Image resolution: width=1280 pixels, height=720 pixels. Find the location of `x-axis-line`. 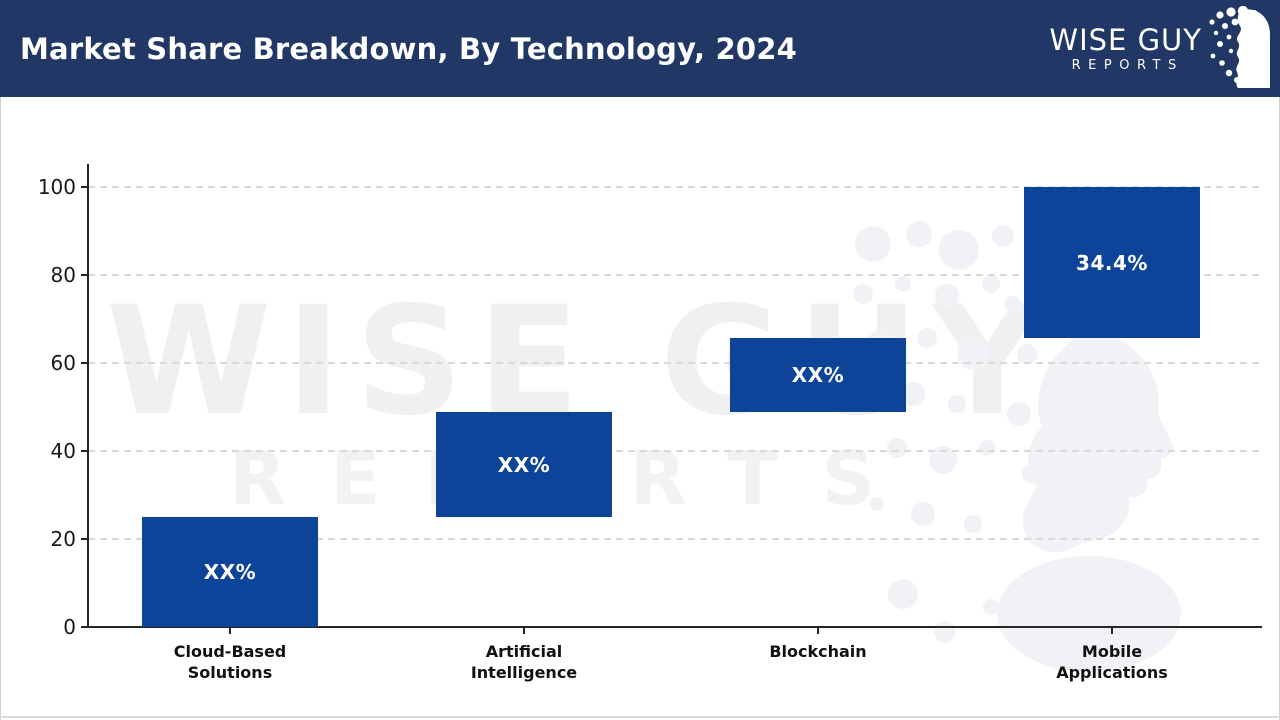

x-axis-line is located at coordinates (674, 627).